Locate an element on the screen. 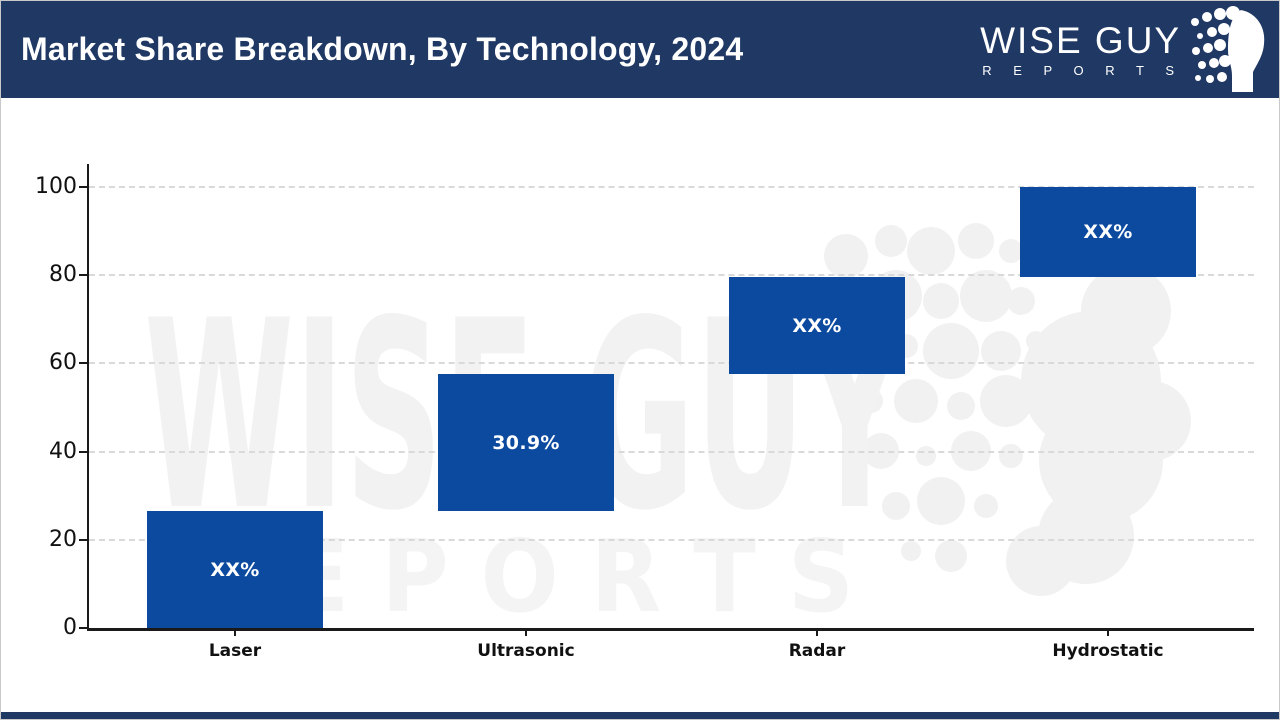  brand-logo: WISE GUY R E P O R T S is located at coordinates (1123, 49).